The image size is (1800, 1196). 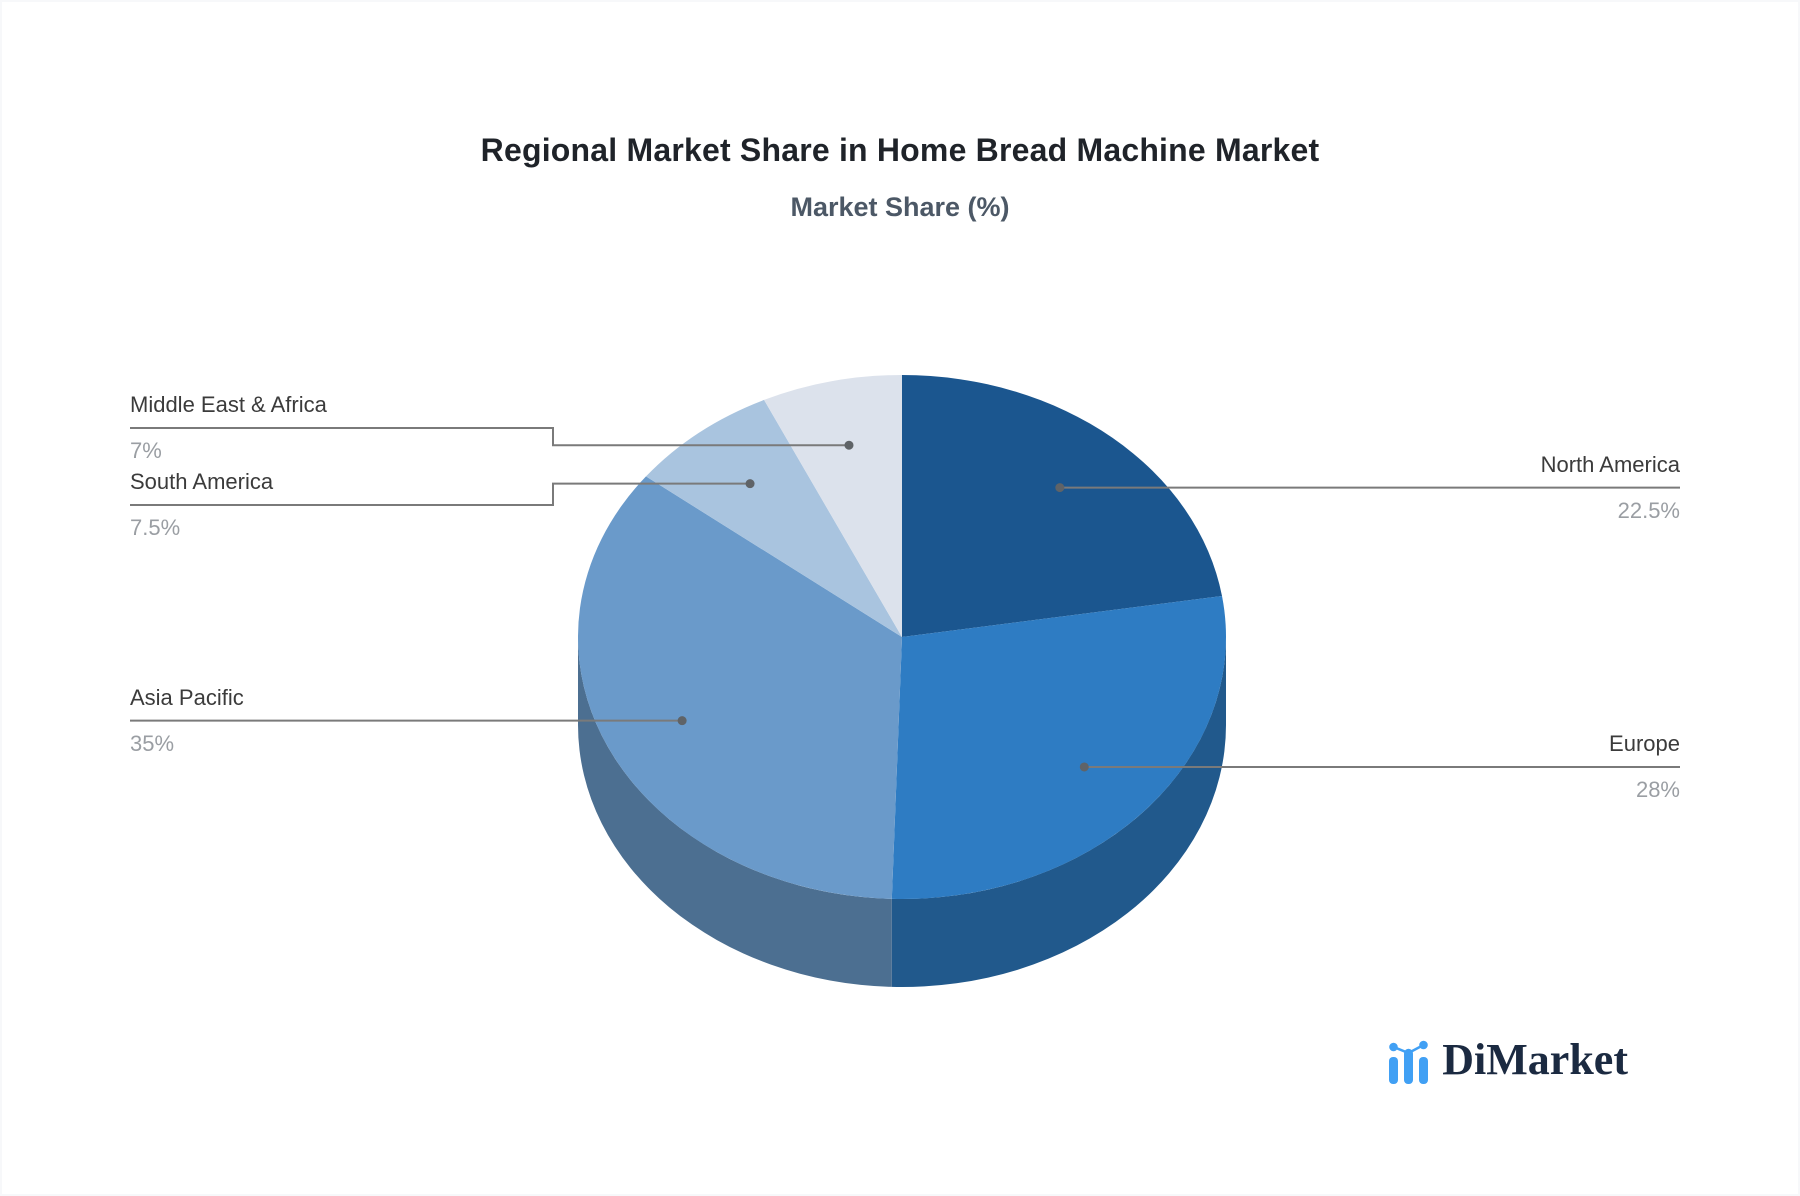 What do you see at coordinates (750, 484) in the screenshot?
I see `leader-dot-south-america` at bounding box center [750, 484].